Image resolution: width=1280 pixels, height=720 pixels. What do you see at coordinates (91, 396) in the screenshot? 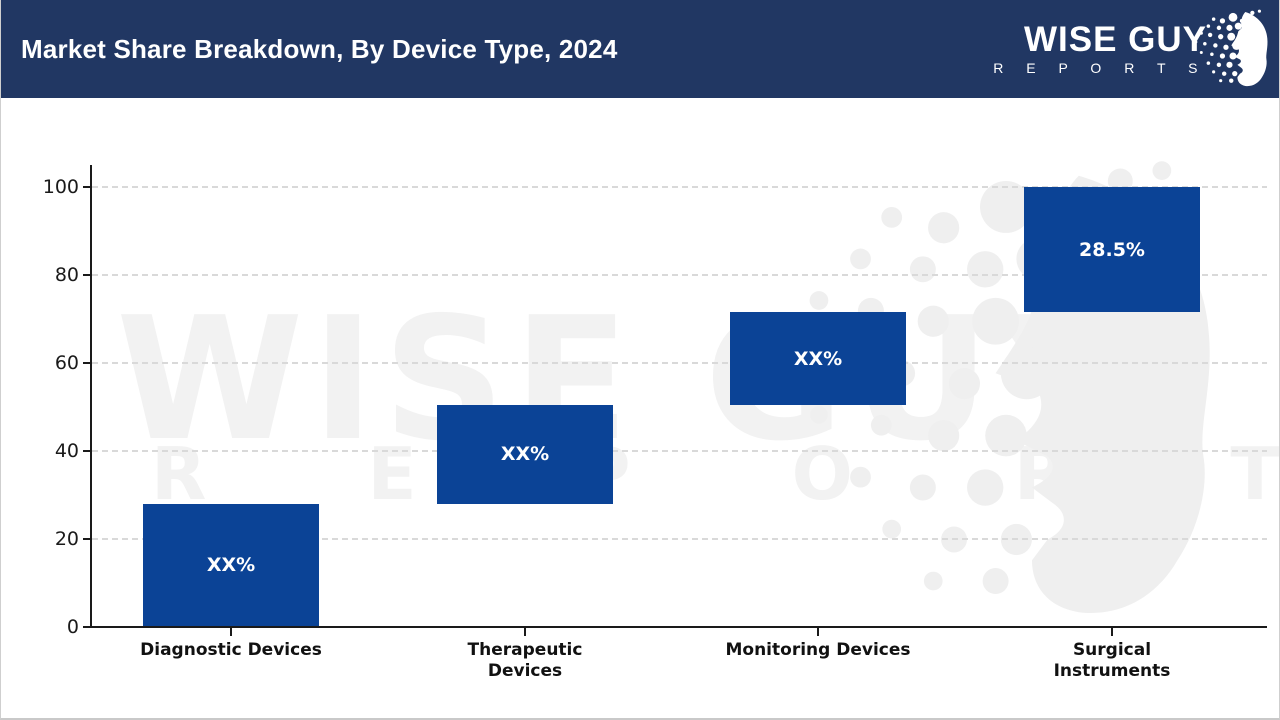
I see `y-axis-line` at bounding box center [91, 396].